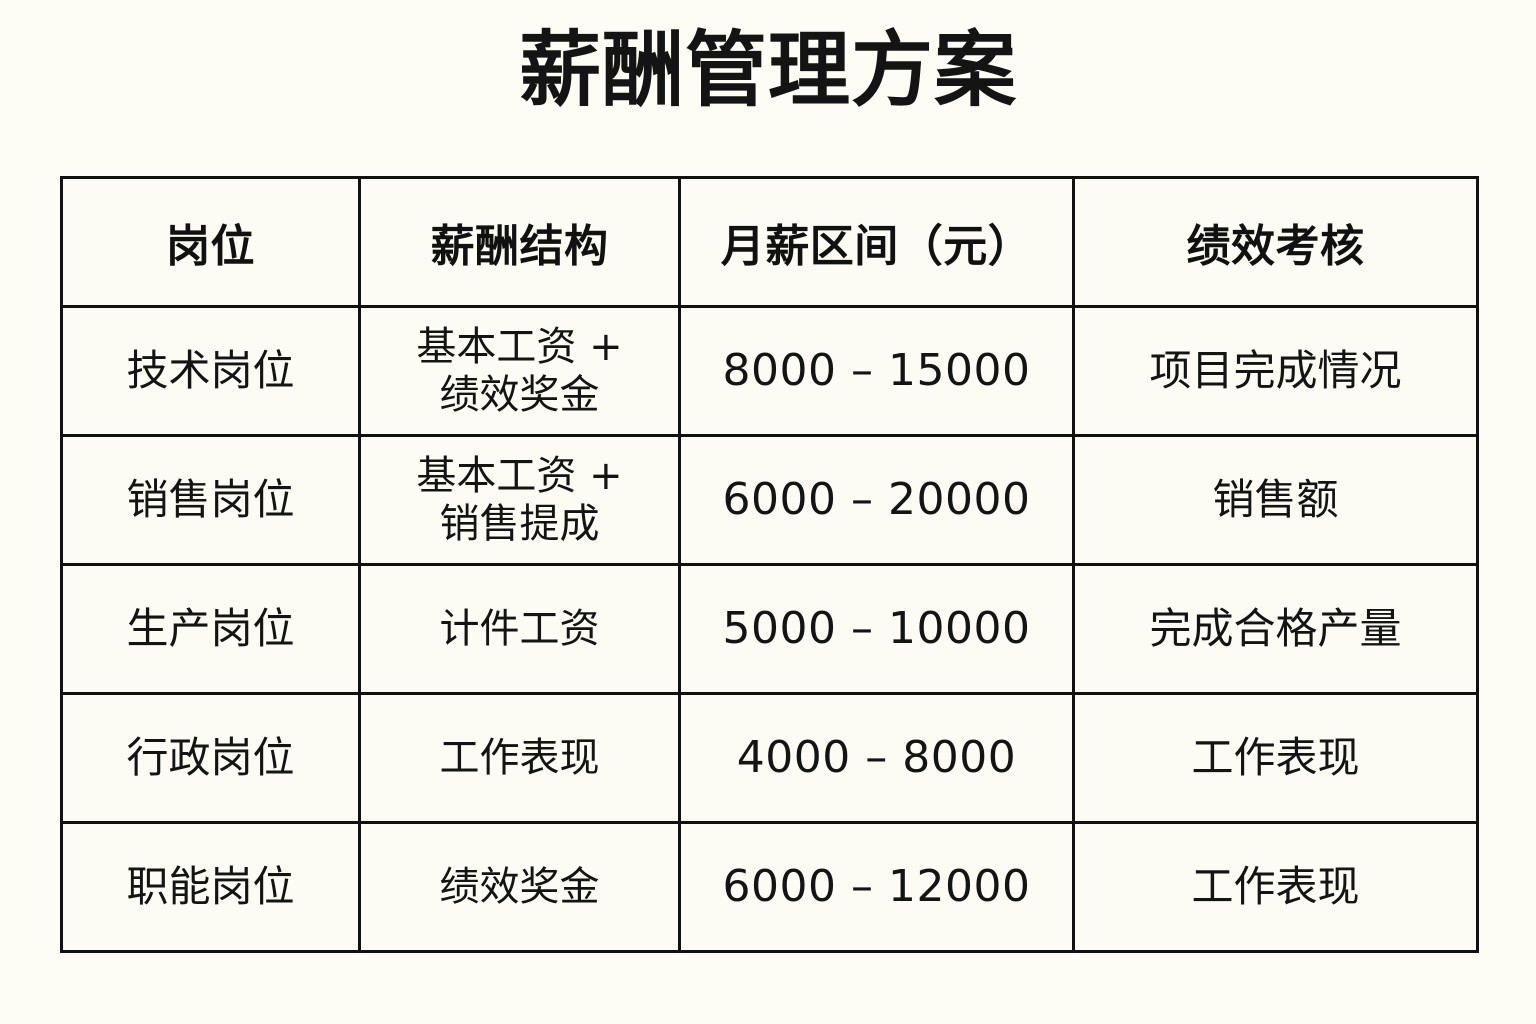  I want to click on cell-position: 技术岗位, so click(210, 371).